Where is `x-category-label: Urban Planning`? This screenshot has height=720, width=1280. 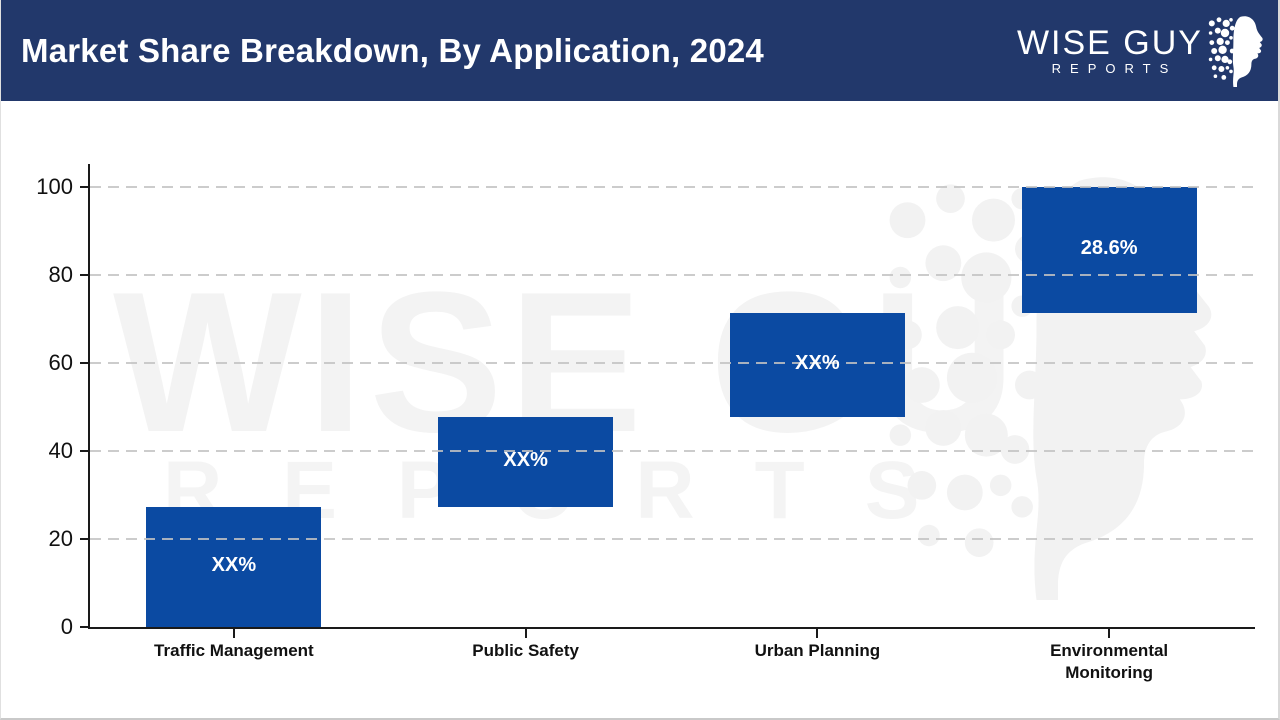
x-category-label: Urban Planning is located at coordinates (817, 650).